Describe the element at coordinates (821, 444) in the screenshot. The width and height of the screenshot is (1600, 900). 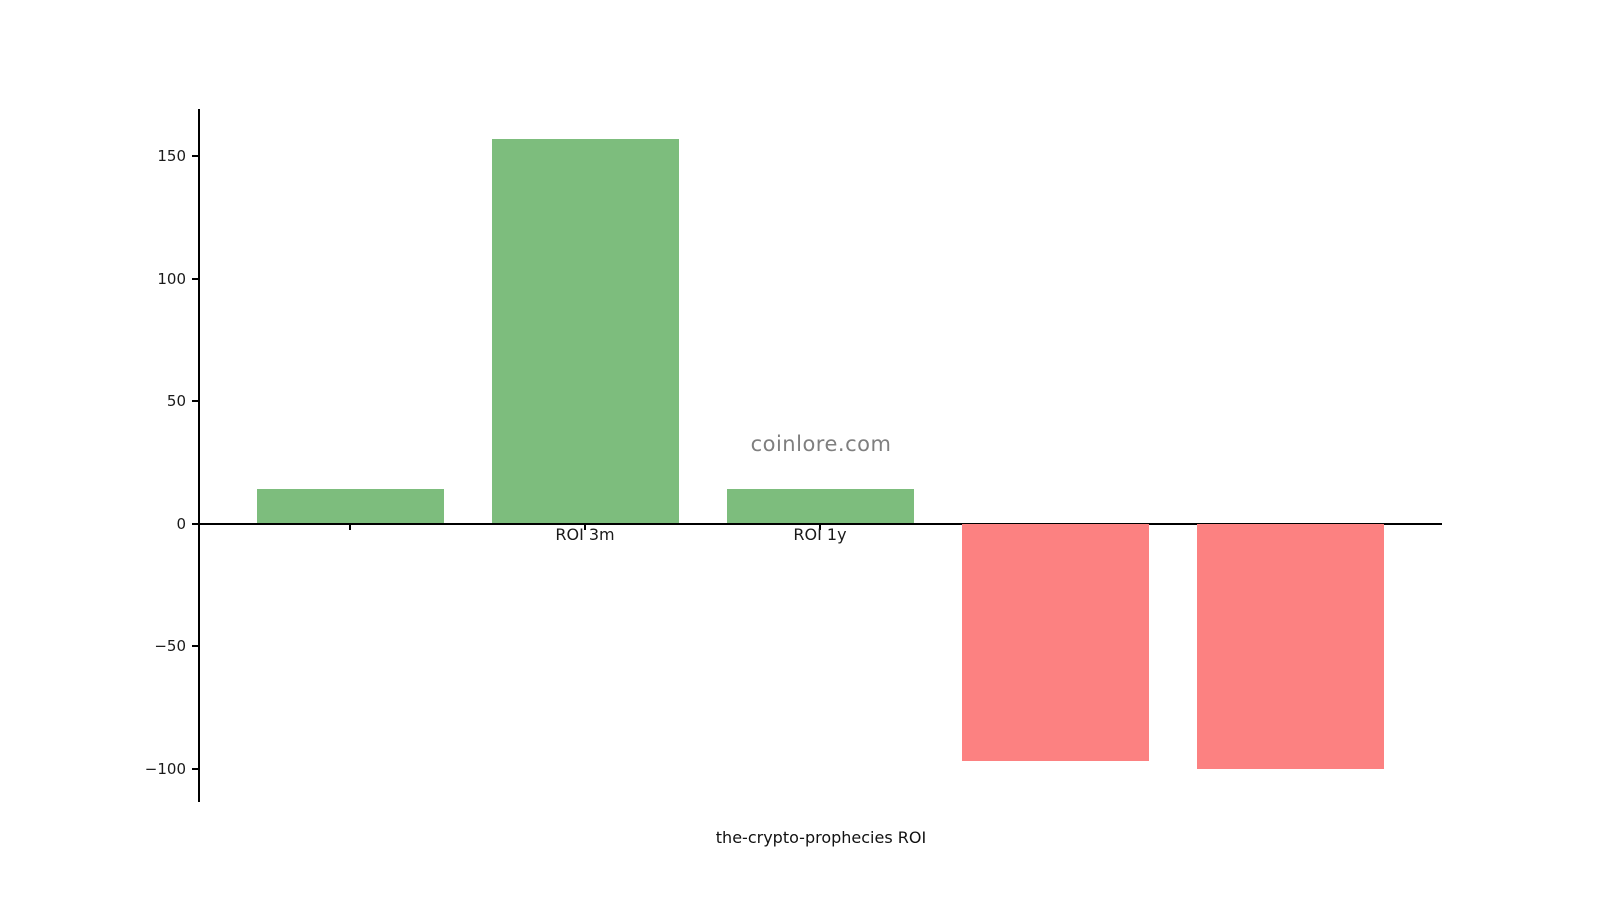
I see `watermark: coinlore.com` at that location.